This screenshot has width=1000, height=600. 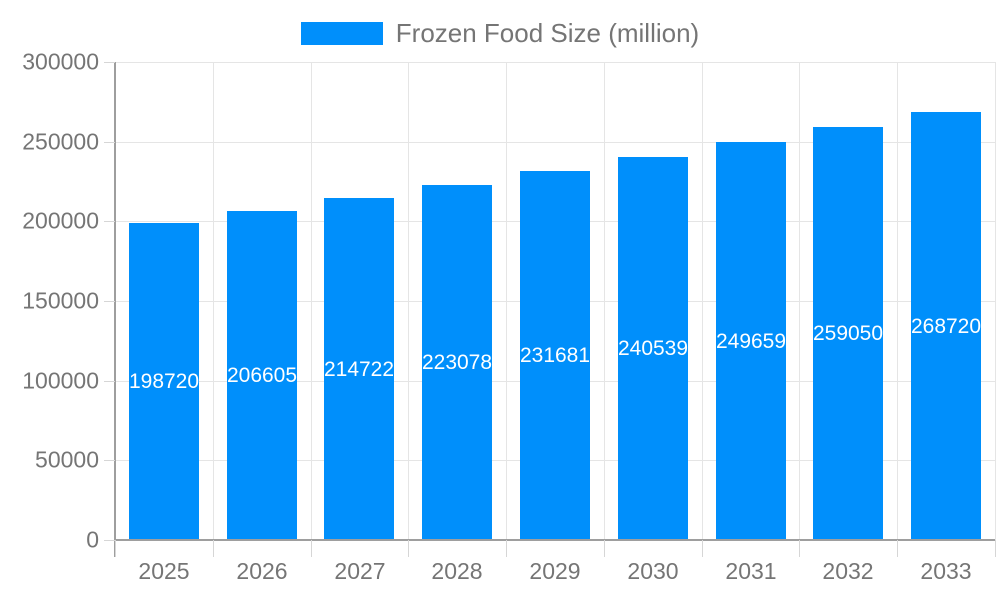 I want to click on bar-value-label: 259050, so click(x=848, y=333).